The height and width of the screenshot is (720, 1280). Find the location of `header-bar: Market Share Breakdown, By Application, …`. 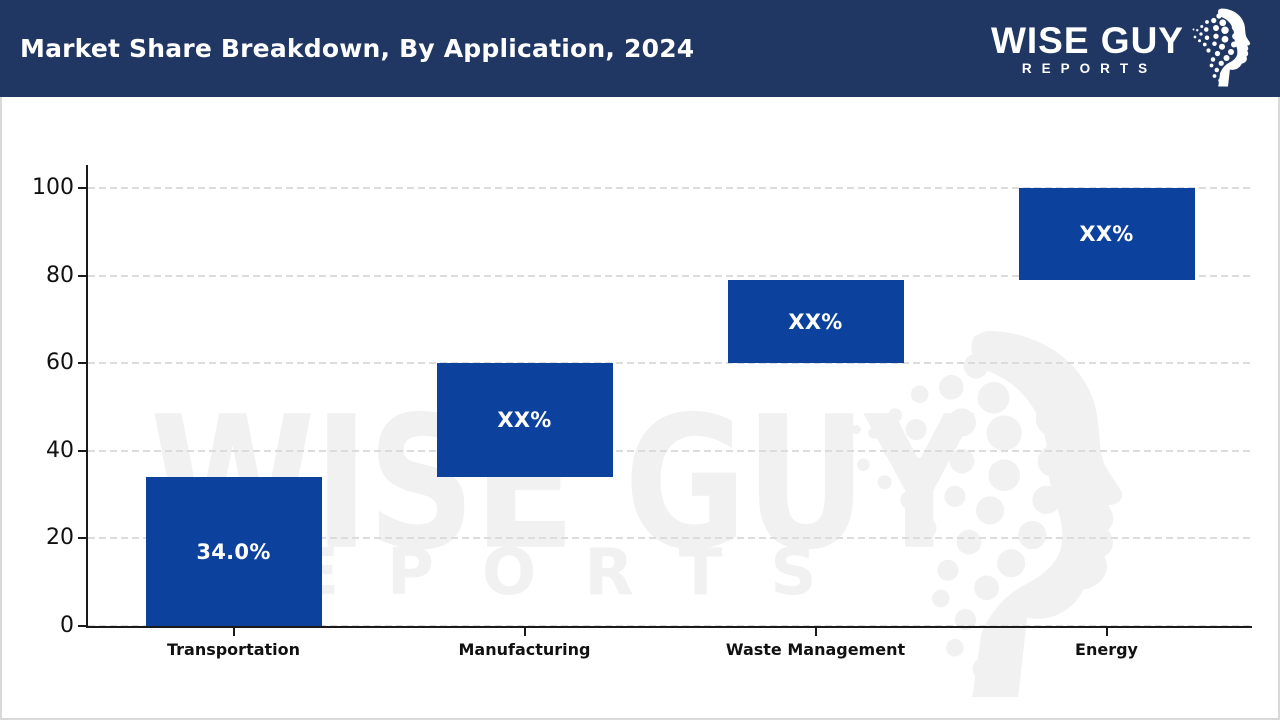

header-bar: Market Share Breakdown, By Application, … is located at coordinates (640, 48).